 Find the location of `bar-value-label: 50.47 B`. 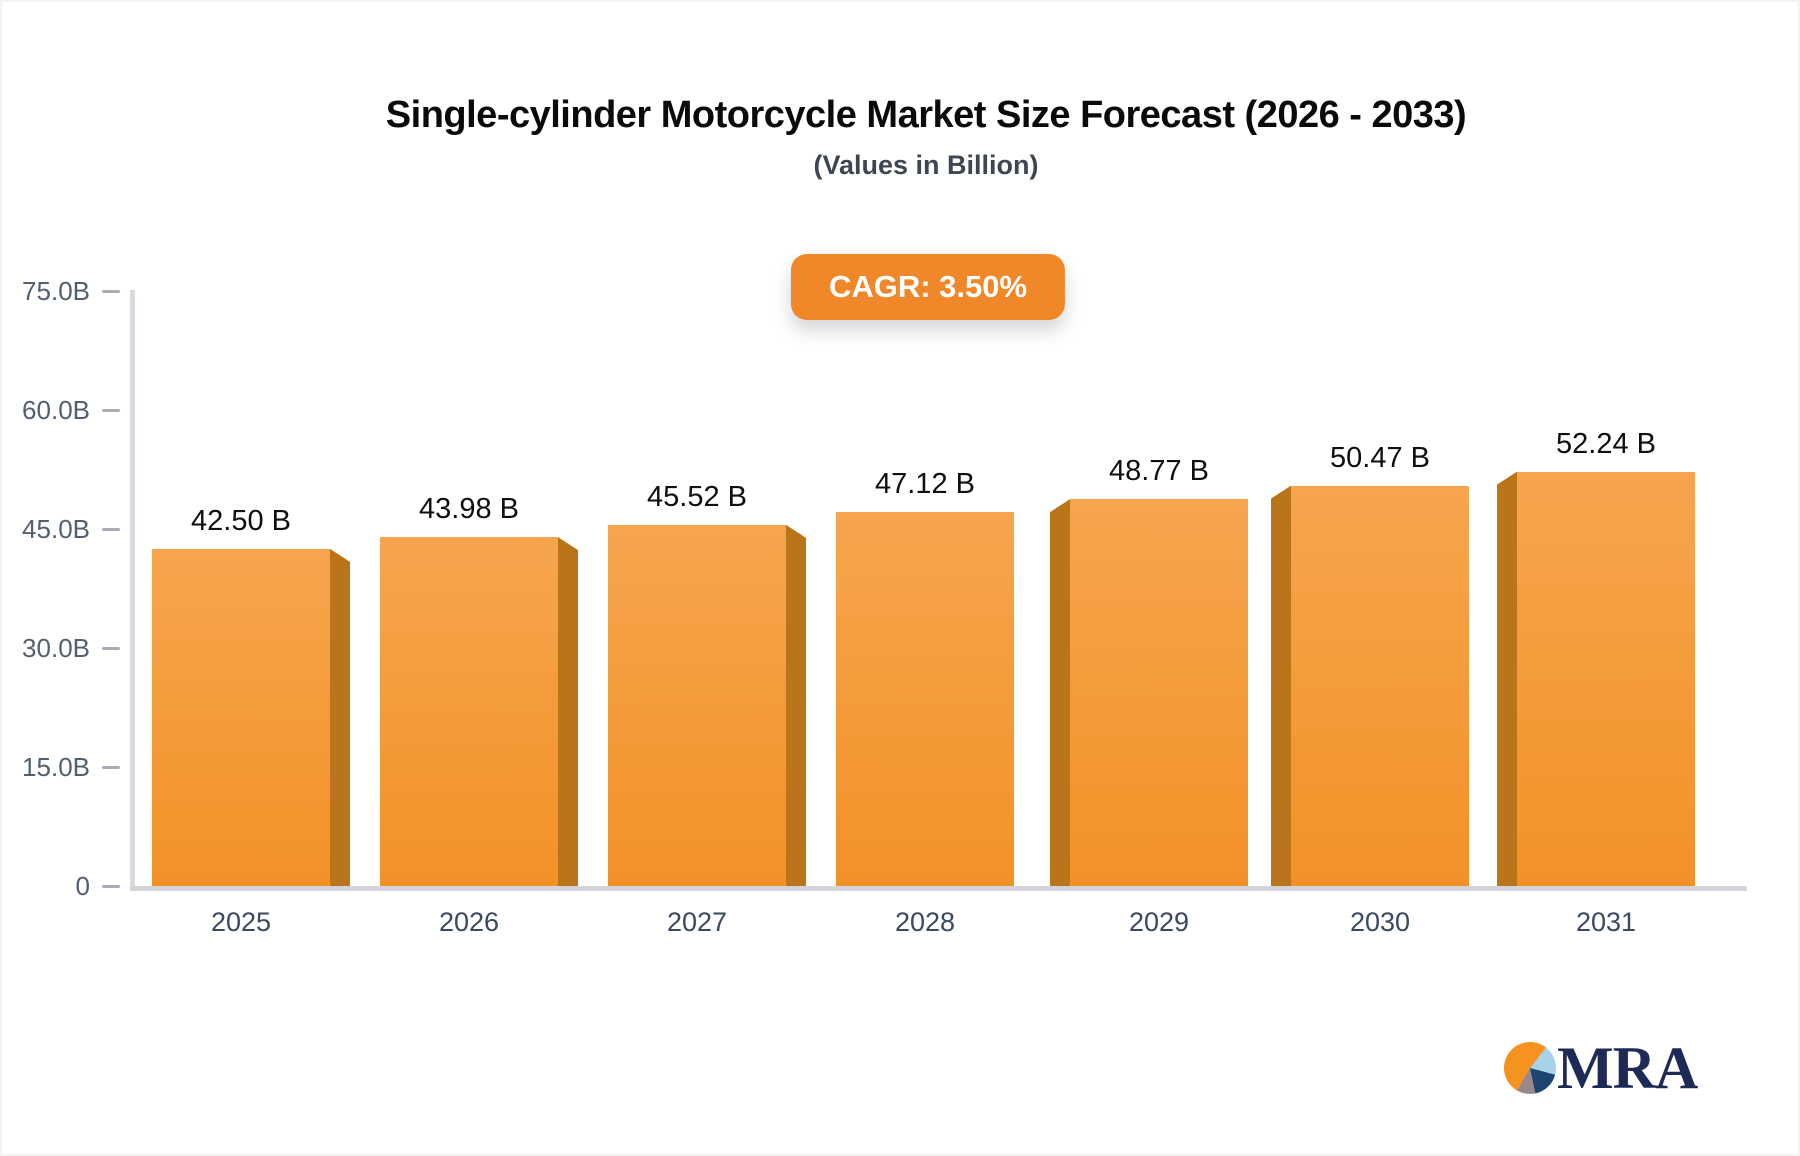

bar-value-label: 50.47 B is located at coordinates (1380, 457).